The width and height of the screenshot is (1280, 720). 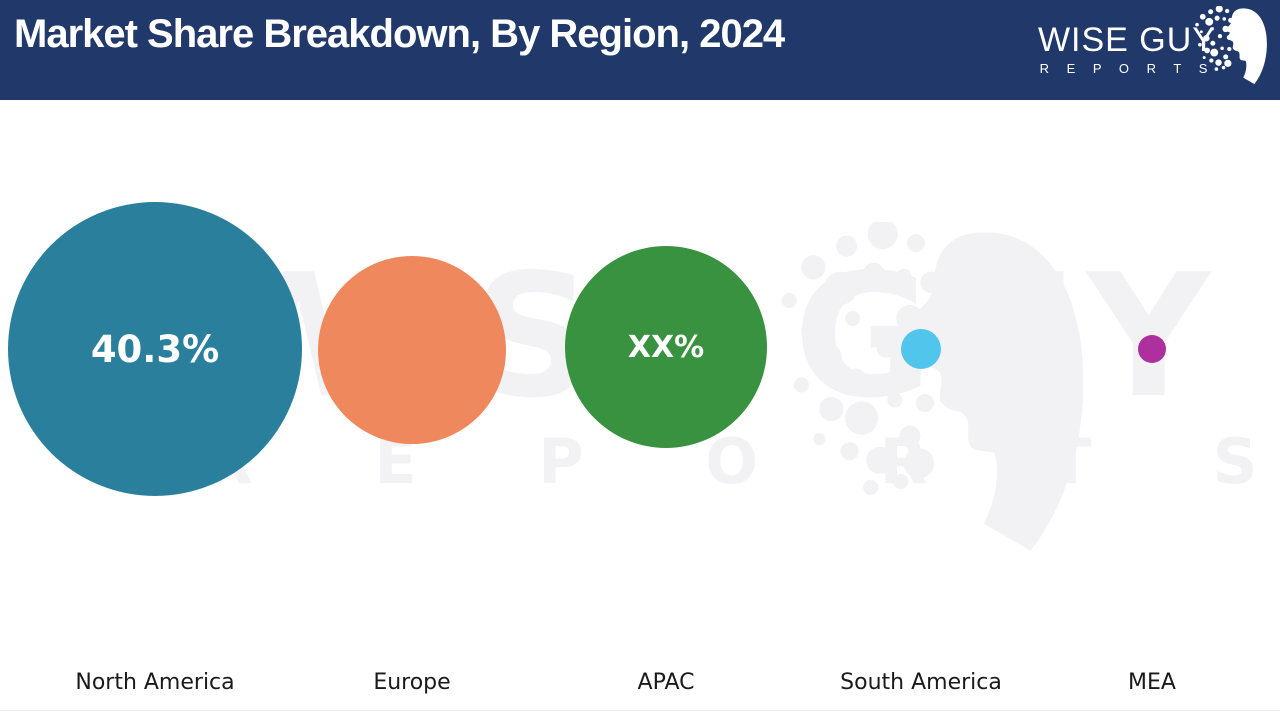 I want to click on bubble-value-label-north-america: 40.3%, so click(x=155, y=349).